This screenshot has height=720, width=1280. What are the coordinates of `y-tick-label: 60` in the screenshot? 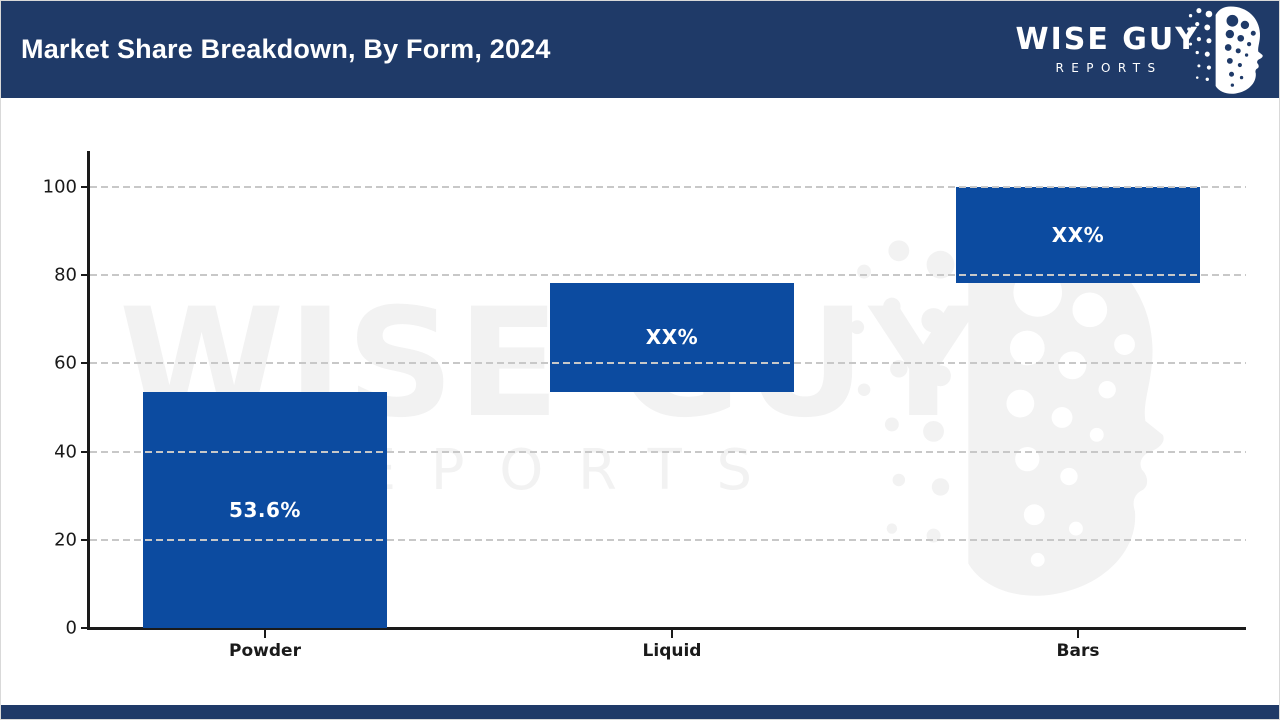 It's located at (65, 363).